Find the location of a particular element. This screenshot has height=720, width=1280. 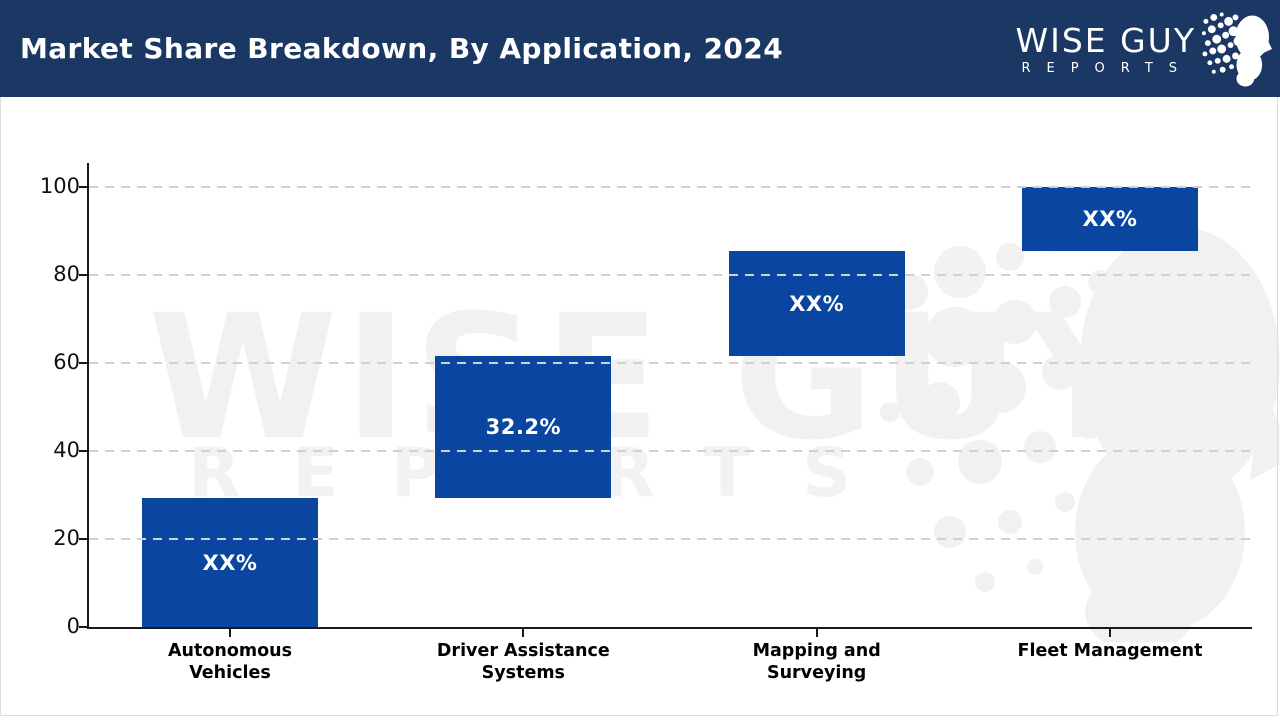

bar: 32.2% is located at coordinates (523, 427).